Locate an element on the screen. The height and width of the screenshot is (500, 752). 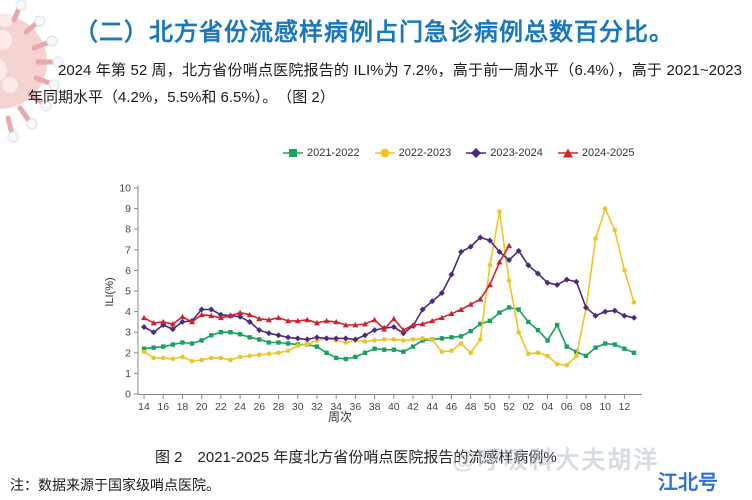
x-tick-label: 10 is located at coordinates (605, 407).